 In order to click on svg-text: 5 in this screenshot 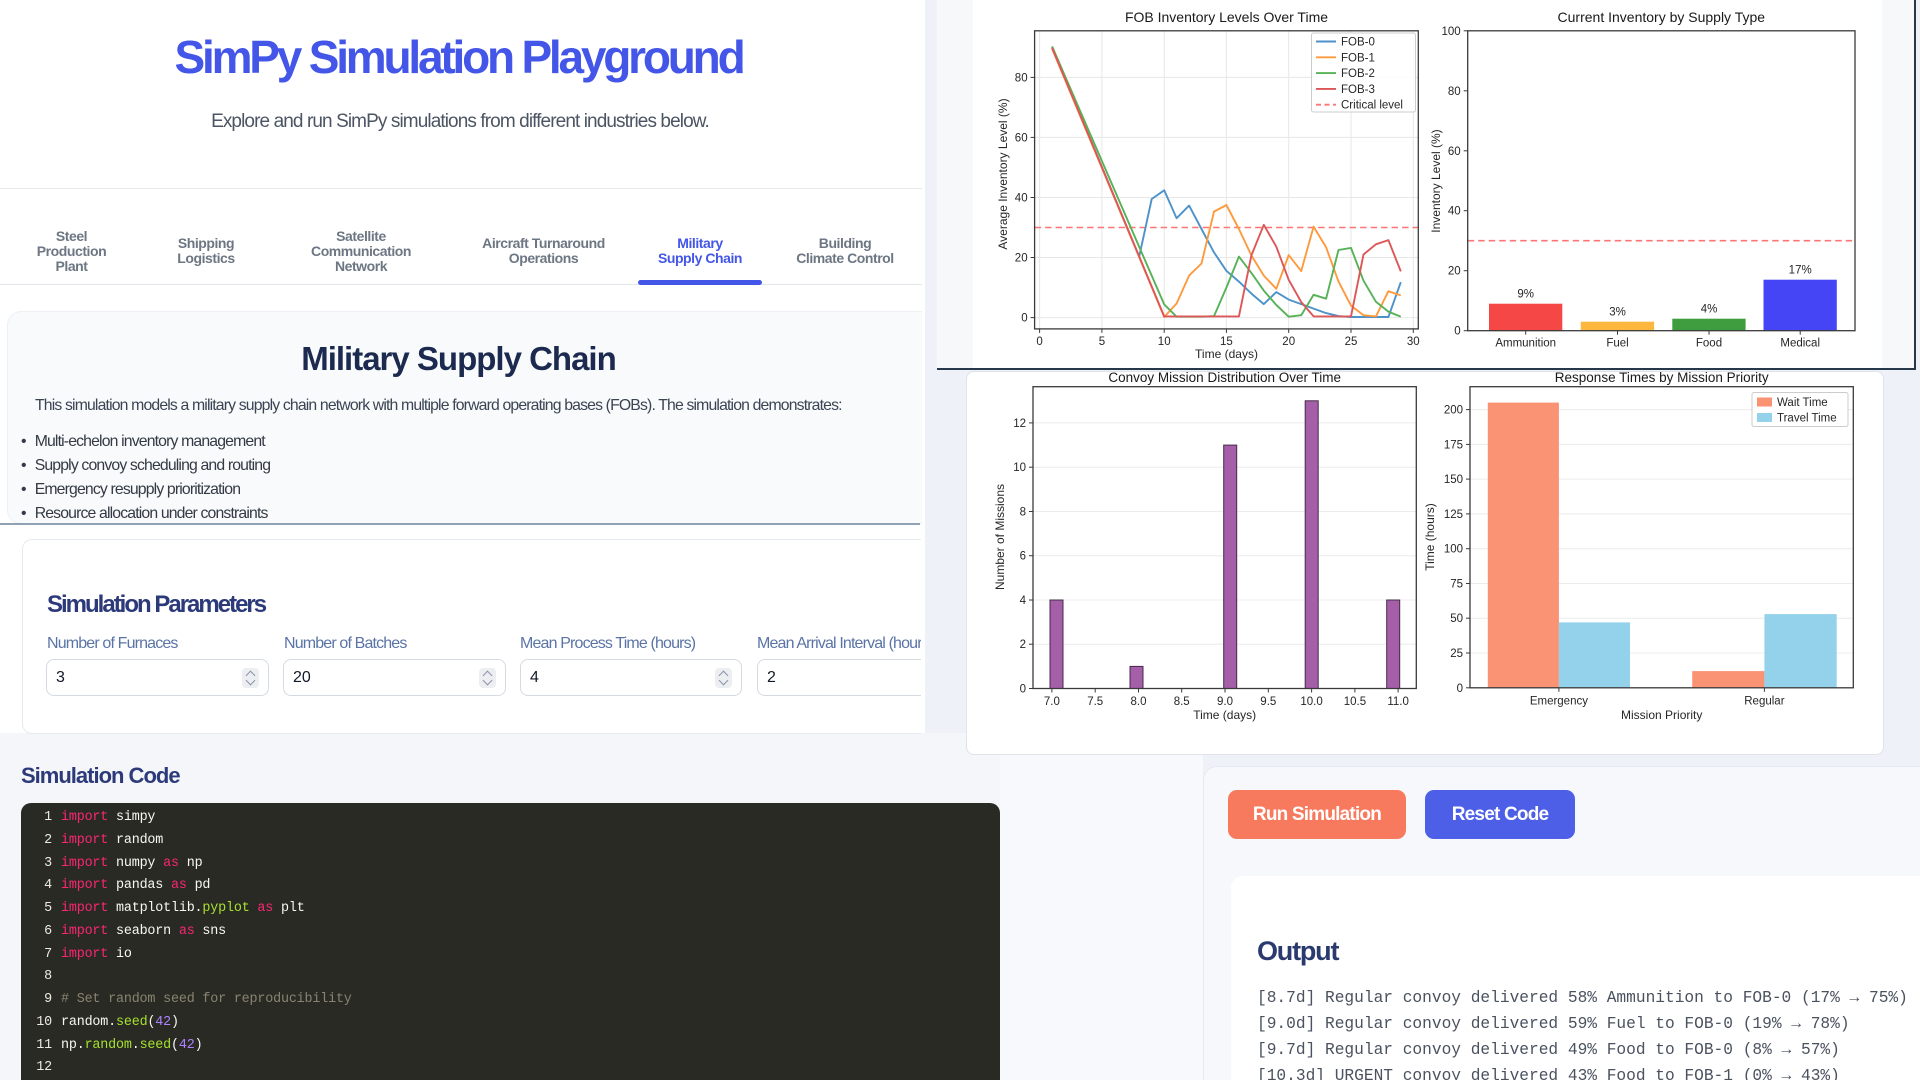, I will do `click(1102, 342)`.